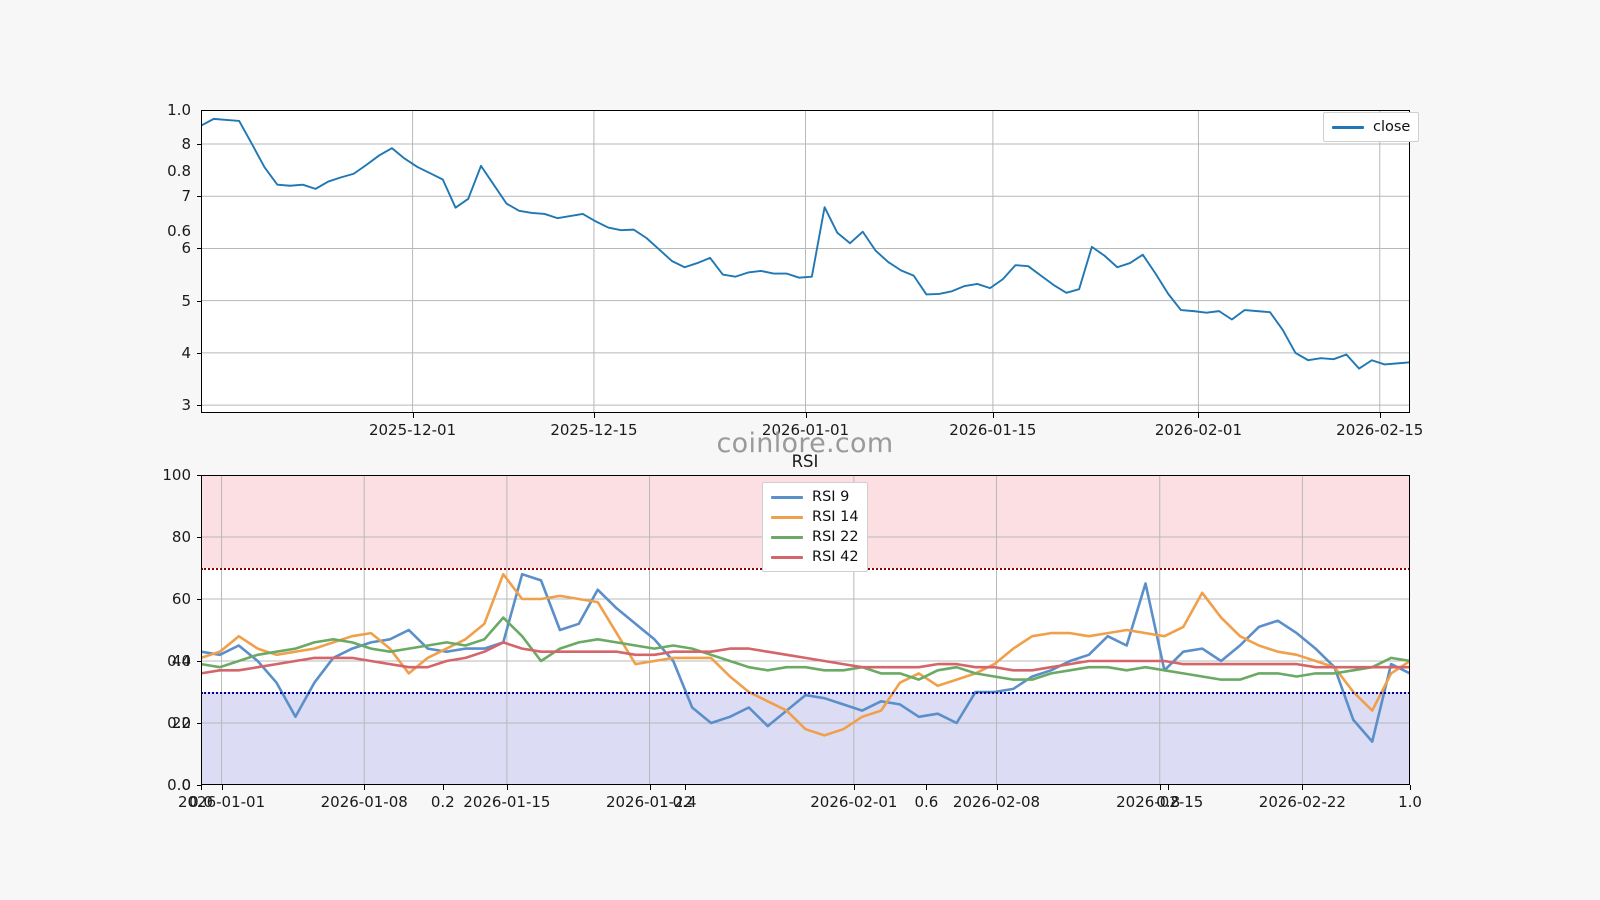  Describe the element at coordinates (186, 143) in the screenshot. I see `price-y-tick: 8` at that location.